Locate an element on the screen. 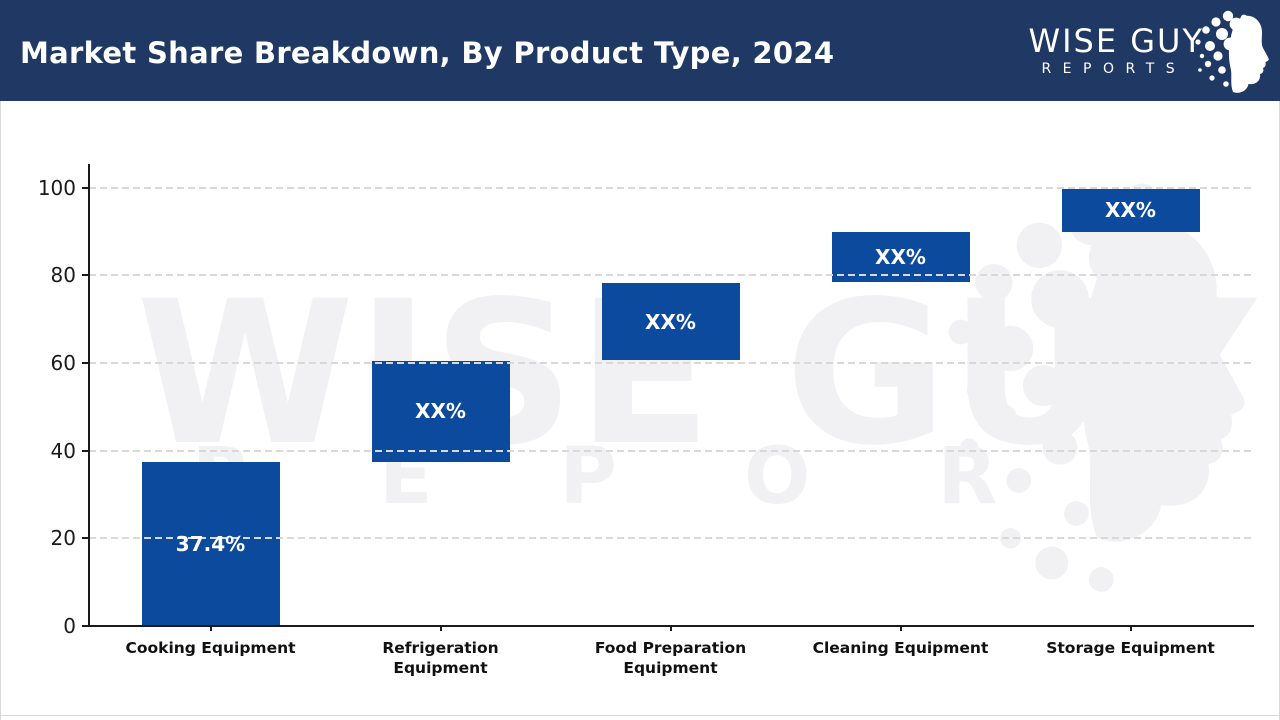 This screenshot has width=1280, height=720. page-border-bottom is located at coordinates (640, 715).